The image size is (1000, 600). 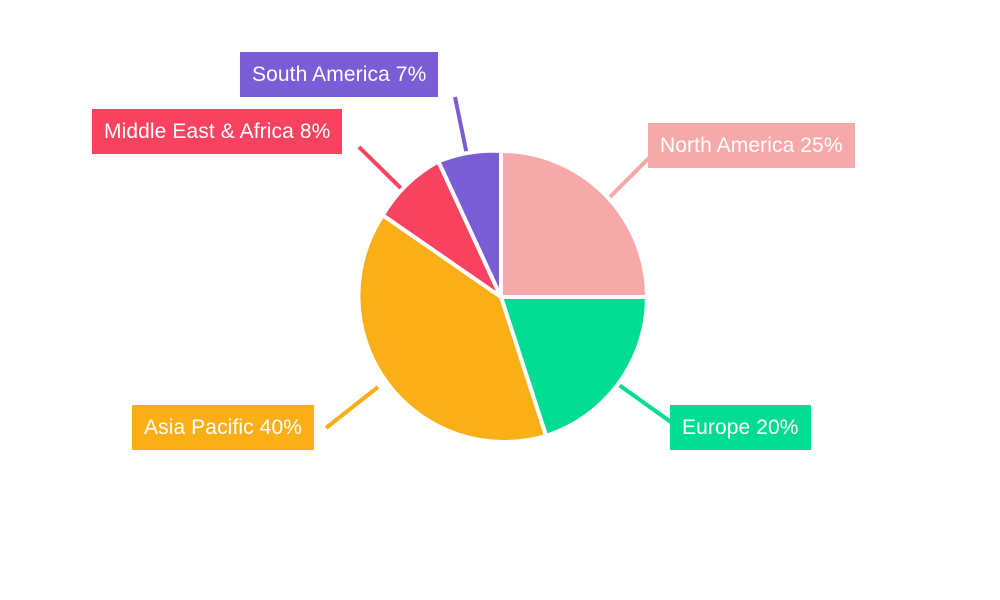 What do you see at coordinates (469, 223) in the screenshot?
I see `pie-slice-south-america` at bounding box center [469, 223].